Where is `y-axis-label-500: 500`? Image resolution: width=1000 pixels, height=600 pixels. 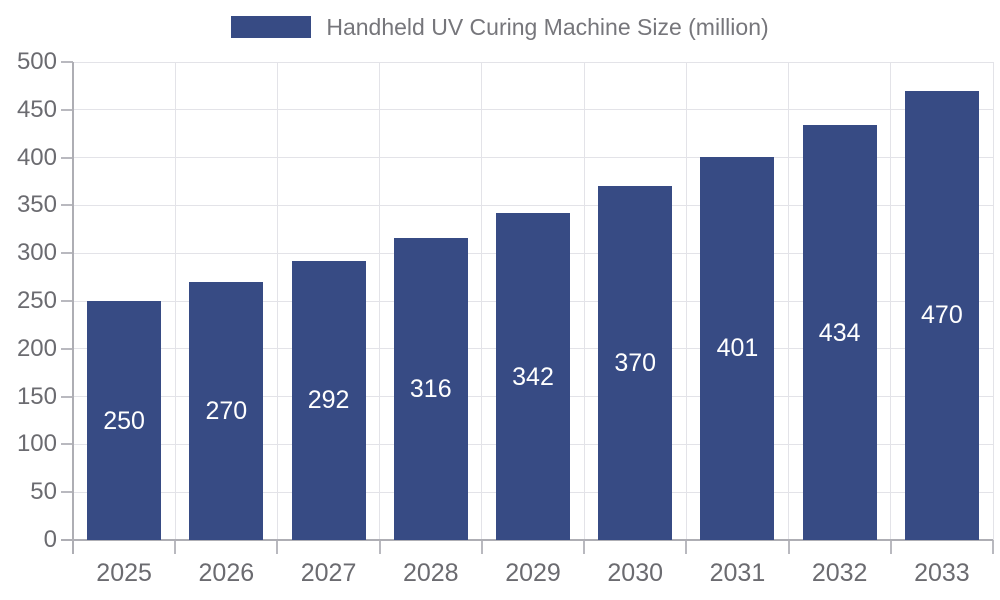
y-axis-label-500: 500 is located at coordinates (36, 61).